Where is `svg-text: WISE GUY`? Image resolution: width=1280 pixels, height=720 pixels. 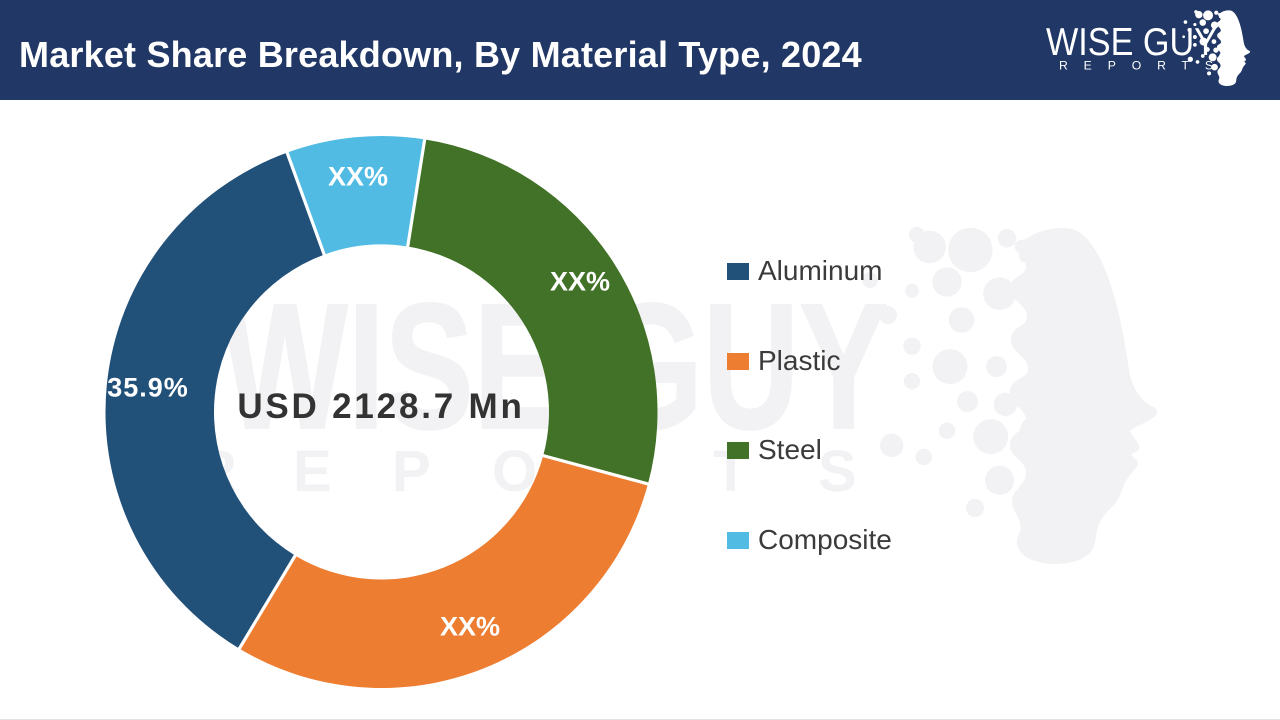 svg-text: WISE GUY is located at coordinates (1131, 42).